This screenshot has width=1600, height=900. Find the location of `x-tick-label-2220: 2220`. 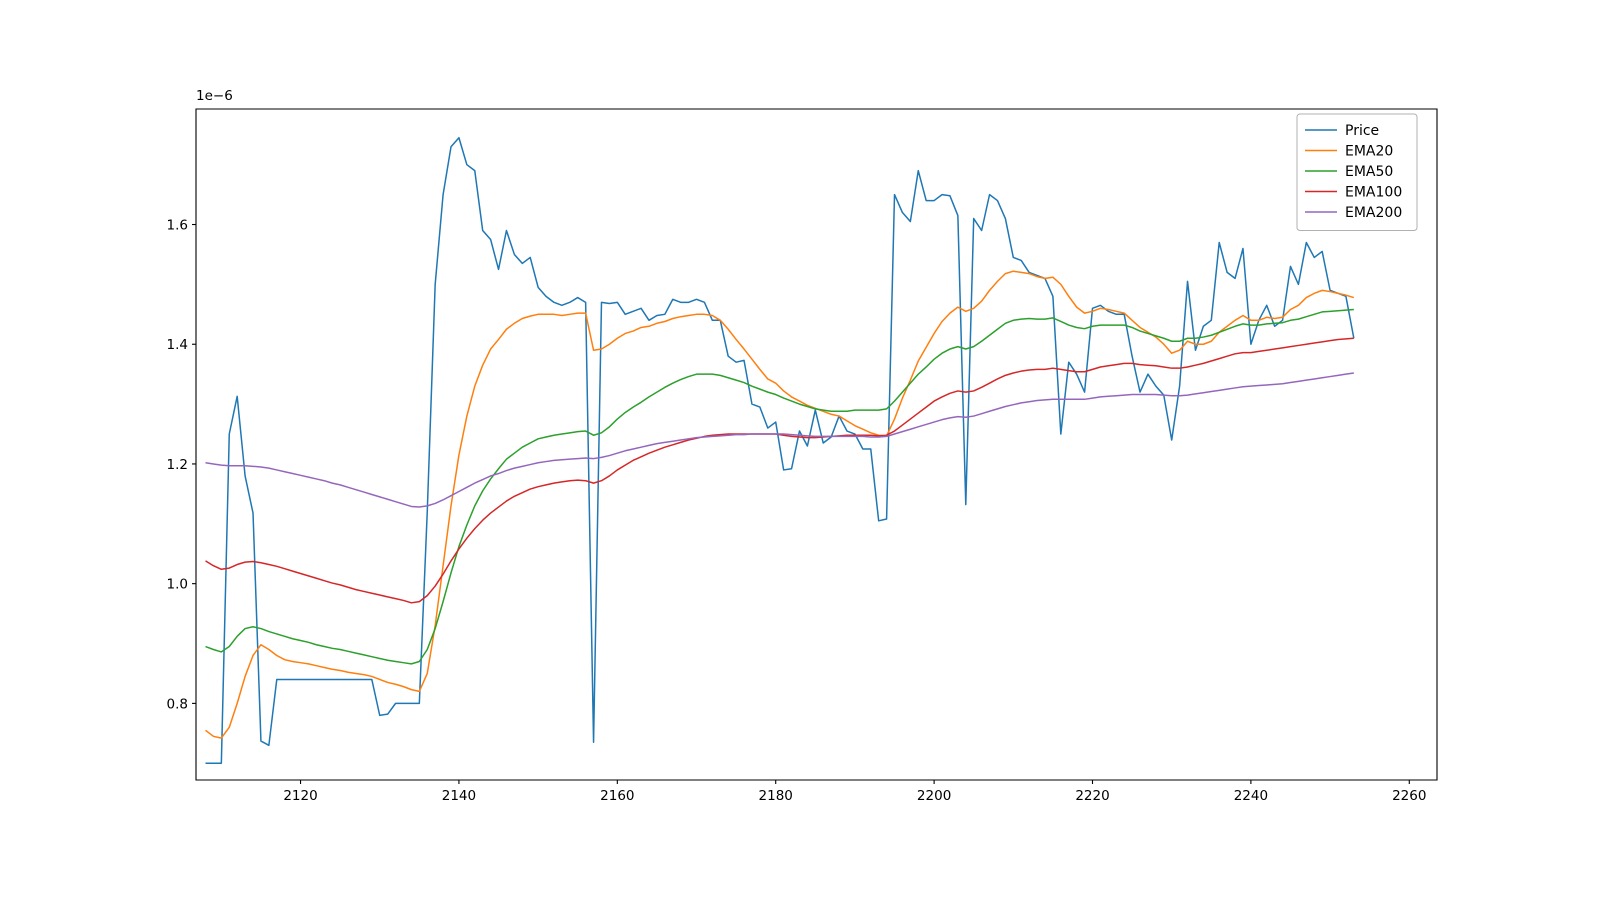

x-tick-label-2220: 2220 is located at coordinates (1092, 796).